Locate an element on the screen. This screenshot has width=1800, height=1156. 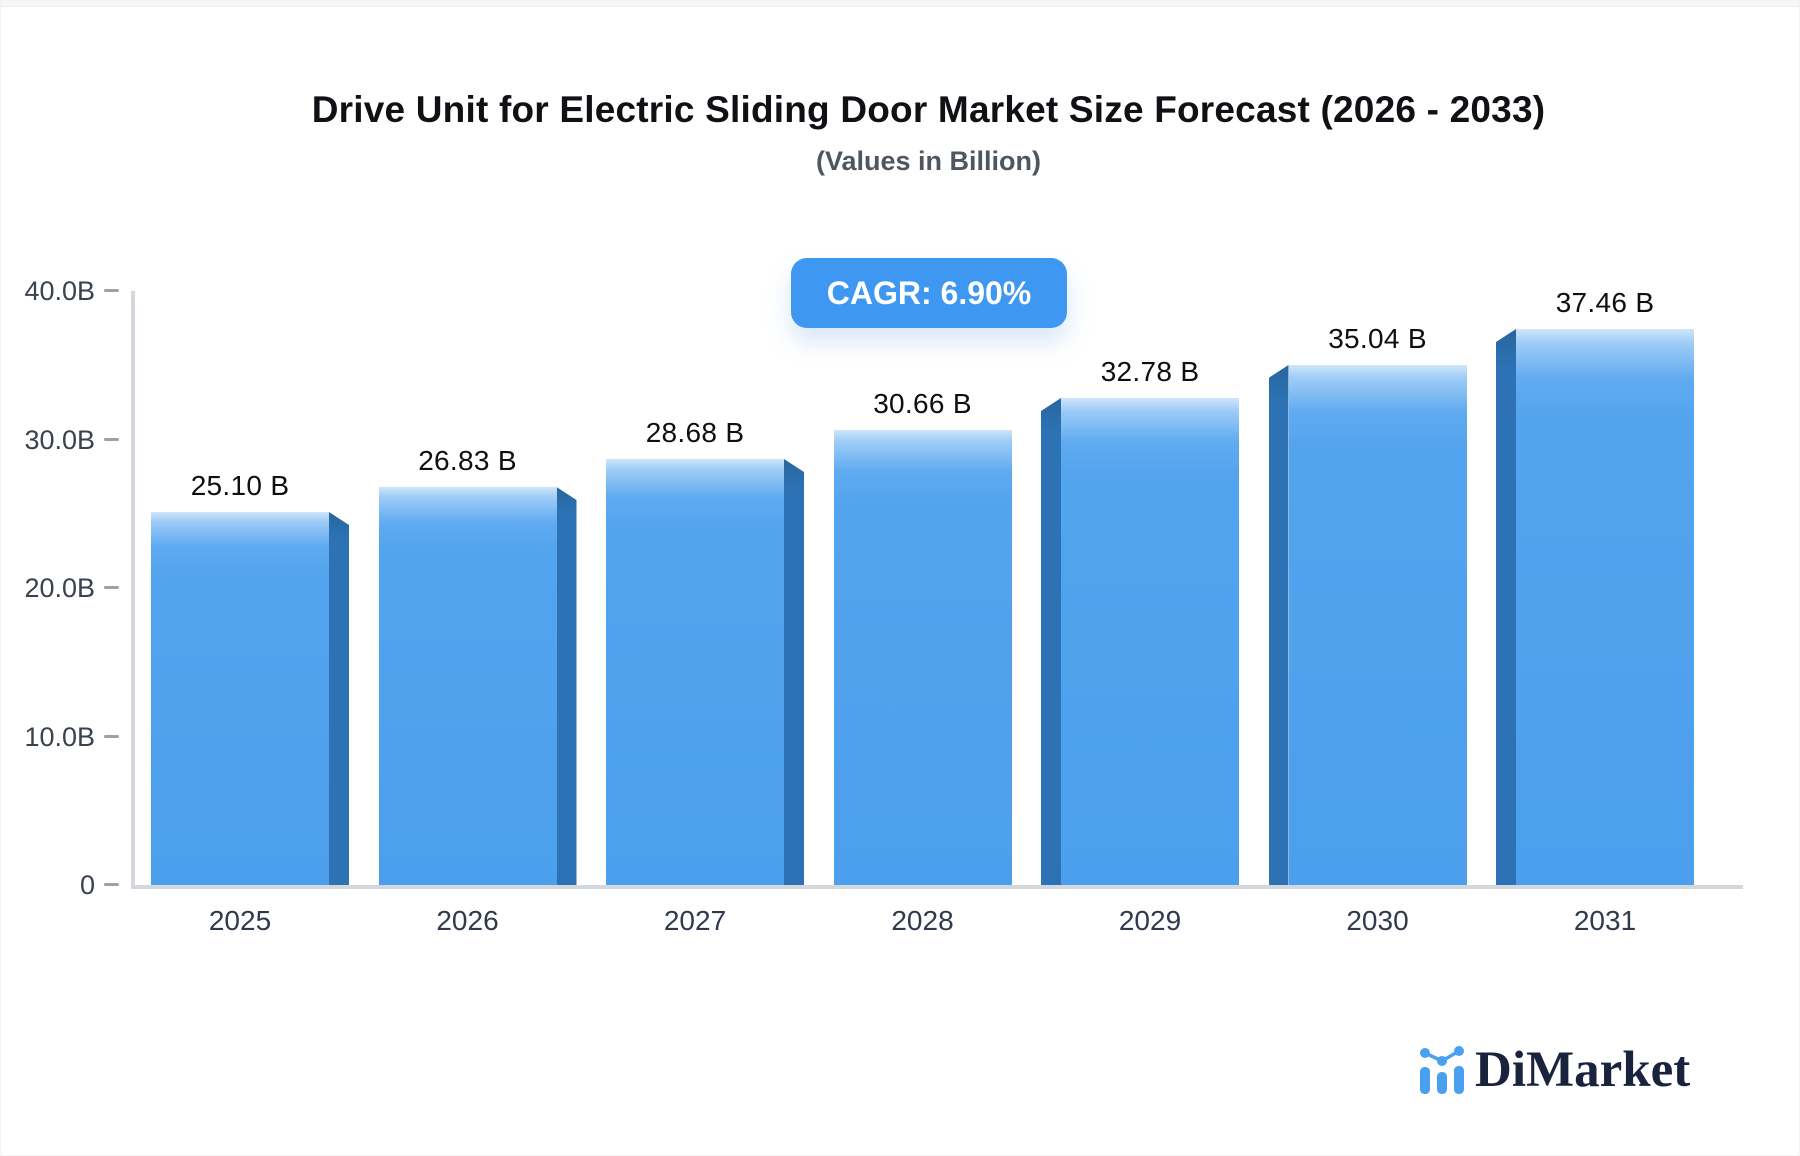
bar-value-label: 32.78 B is located at coordinates (1150, 371).